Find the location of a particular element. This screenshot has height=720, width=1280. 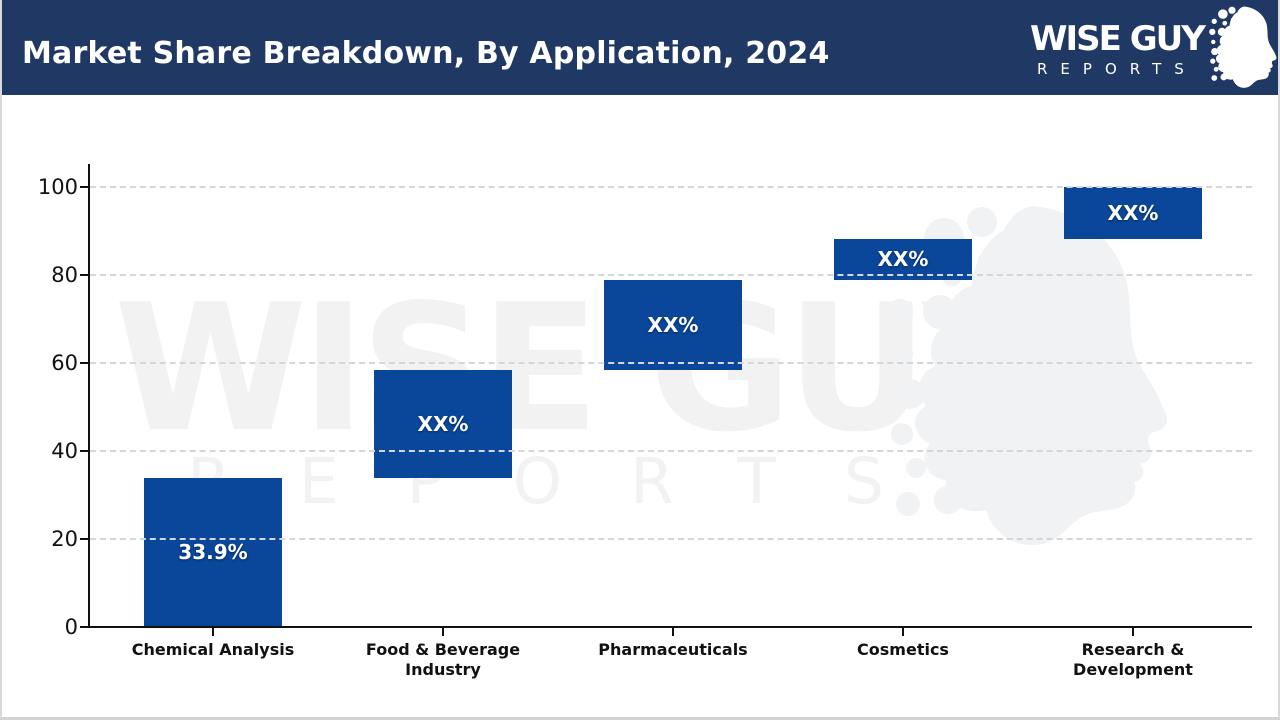

bar-value-label-food-beverage-industry: XX% is located at coordinates (443, 423).